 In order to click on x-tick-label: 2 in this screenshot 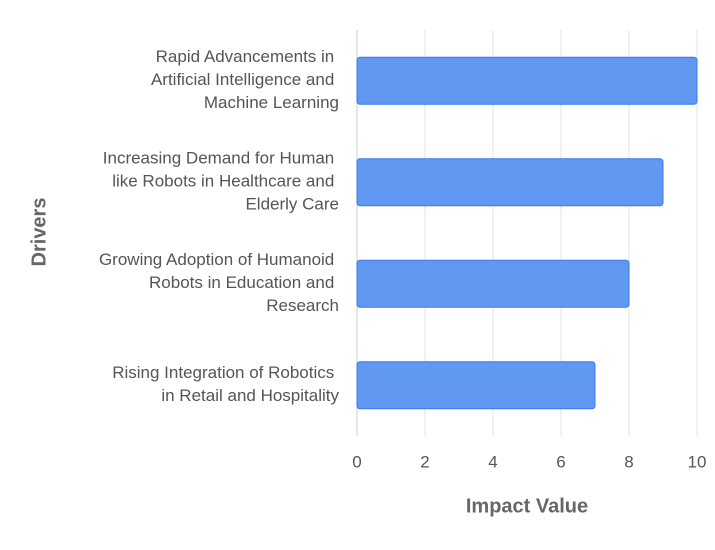, I will do `click(424, 461)`.